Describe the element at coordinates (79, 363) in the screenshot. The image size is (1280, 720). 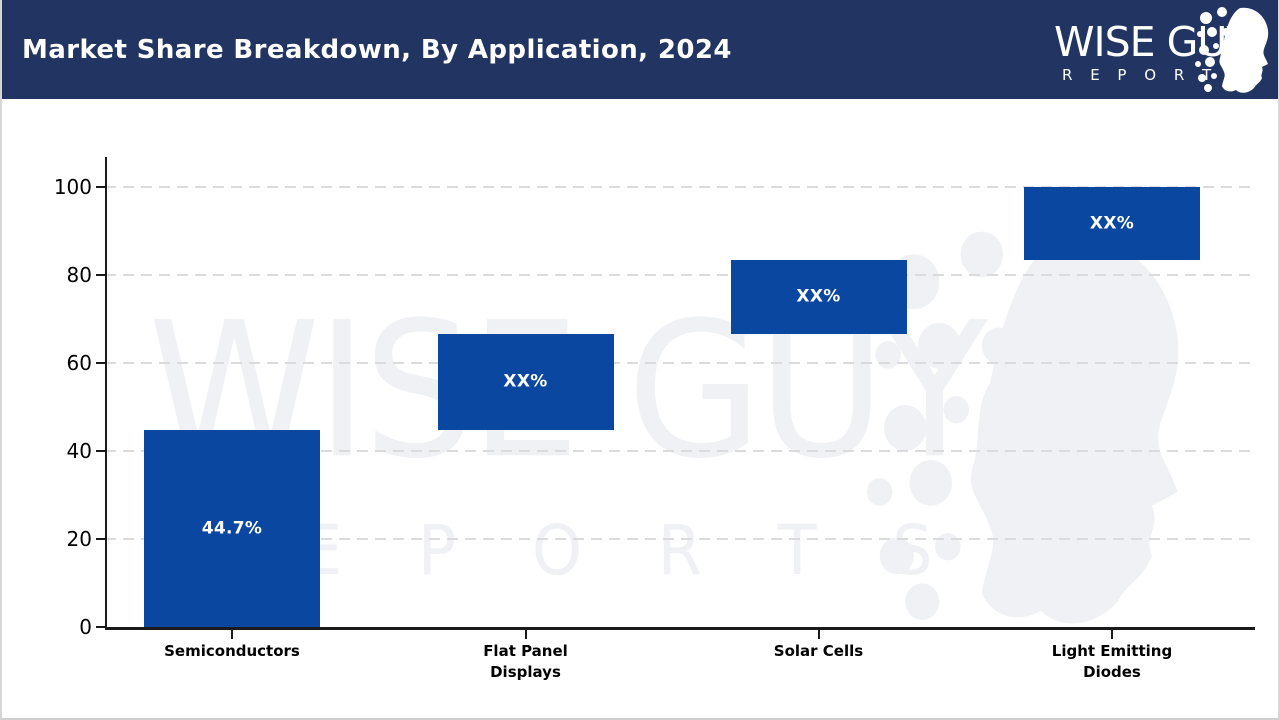
I see `y-tick-label-60: 60` at that location.